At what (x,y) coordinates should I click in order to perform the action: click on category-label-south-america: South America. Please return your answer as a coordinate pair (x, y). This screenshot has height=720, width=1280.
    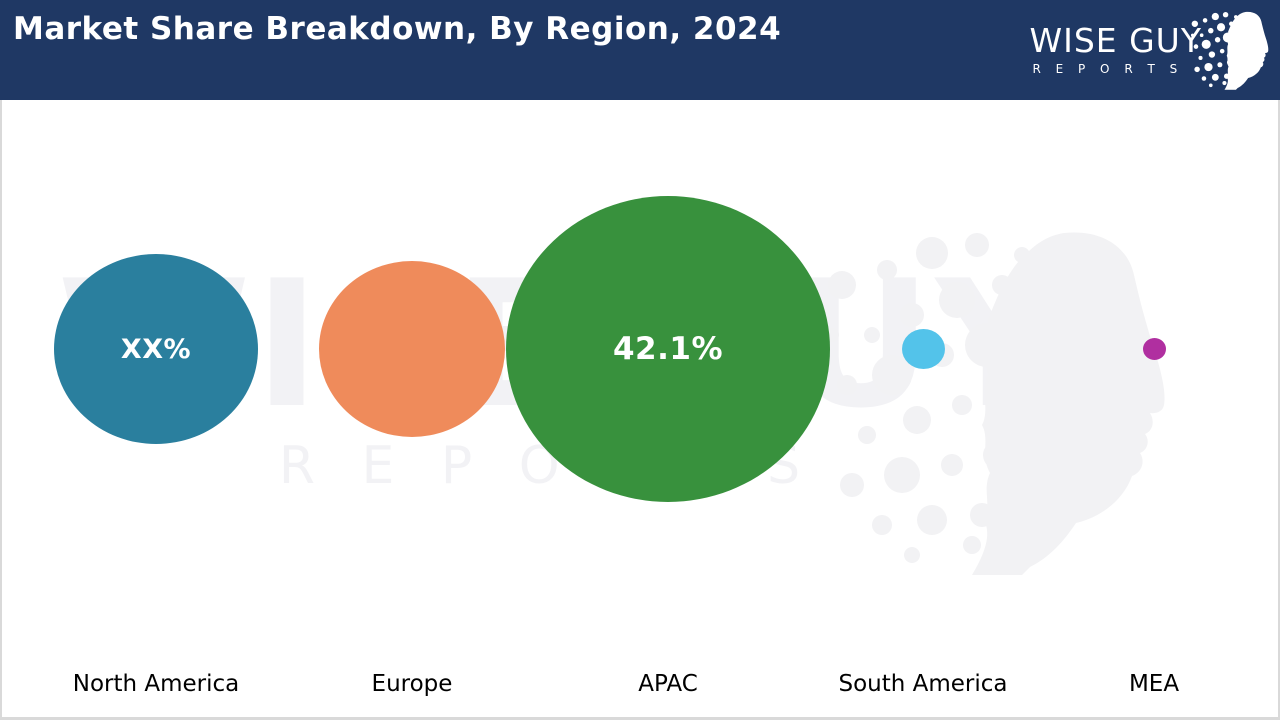
    Looking at the image, I should click on (923, 684).